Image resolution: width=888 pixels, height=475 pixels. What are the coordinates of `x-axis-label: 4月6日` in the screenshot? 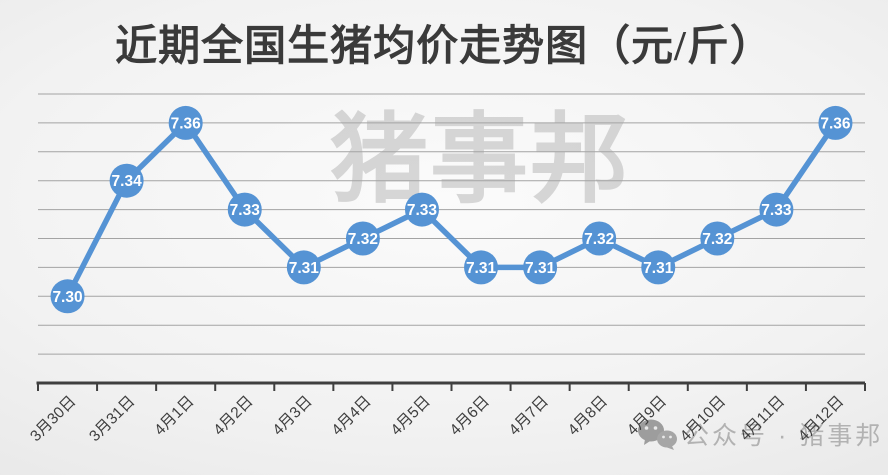 It's located at (470, 416).